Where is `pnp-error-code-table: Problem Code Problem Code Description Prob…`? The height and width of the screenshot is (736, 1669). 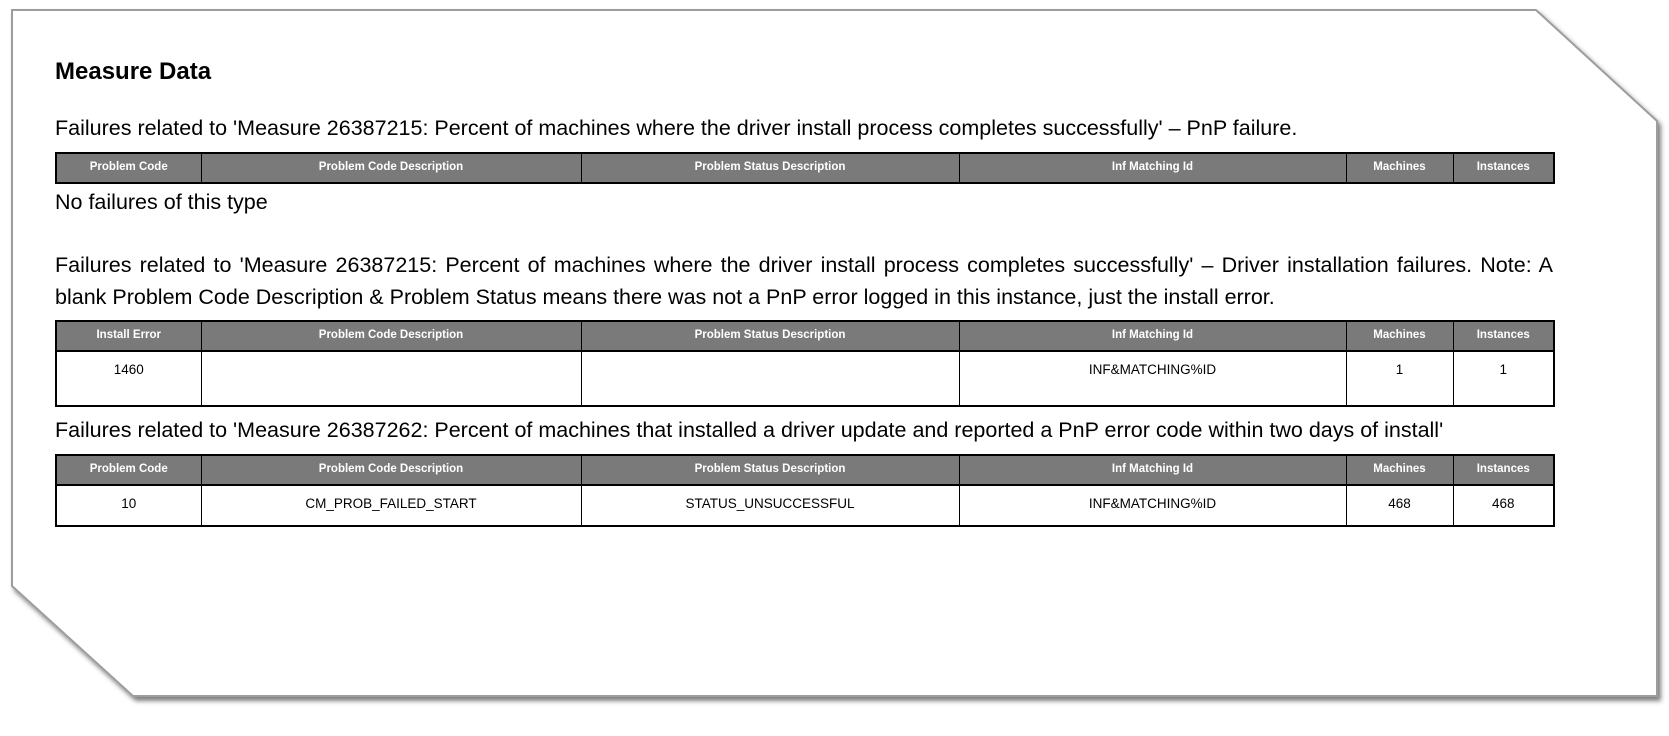
pnp-error-code-table: Problem Code Problem Code Description Prob… is located at coordinates (805, 490).